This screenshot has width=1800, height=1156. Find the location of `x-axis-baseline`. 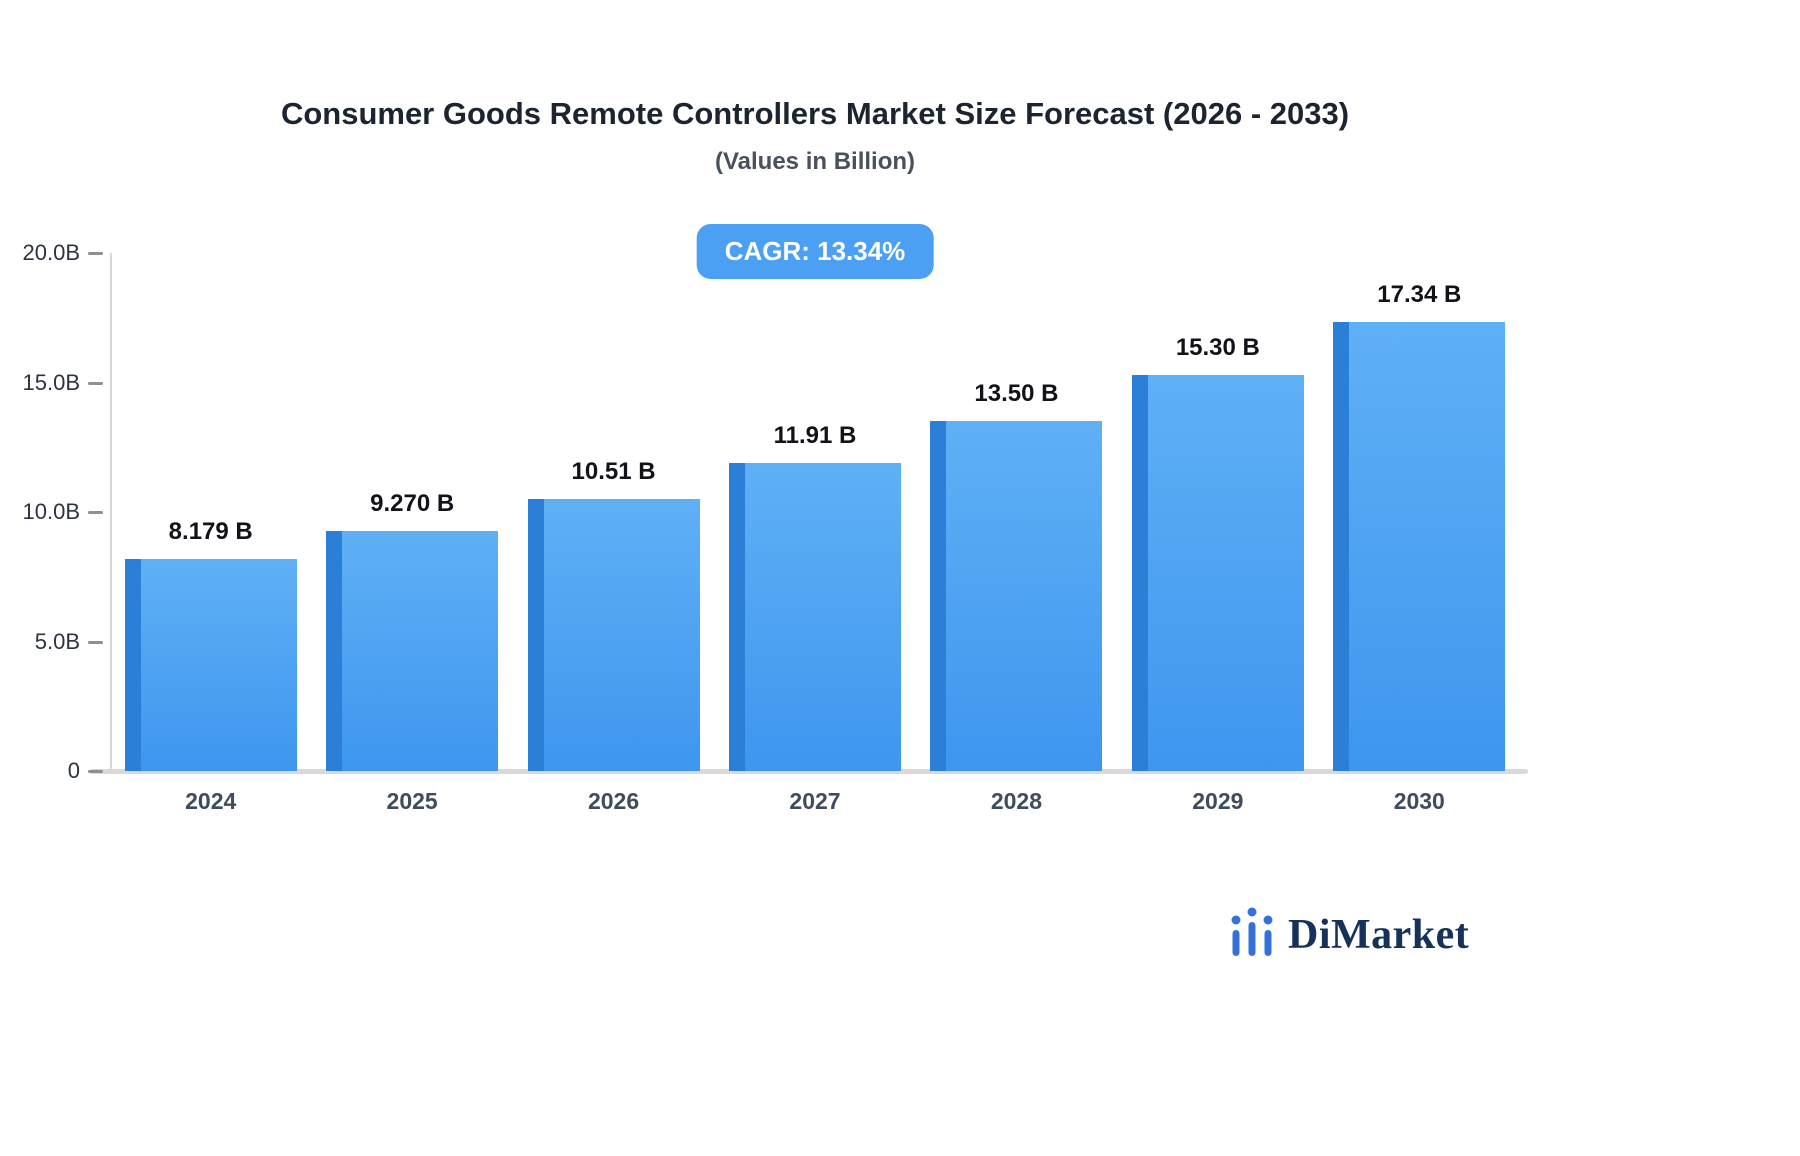

x-axis-baseline is located at coordinates (809, 771).